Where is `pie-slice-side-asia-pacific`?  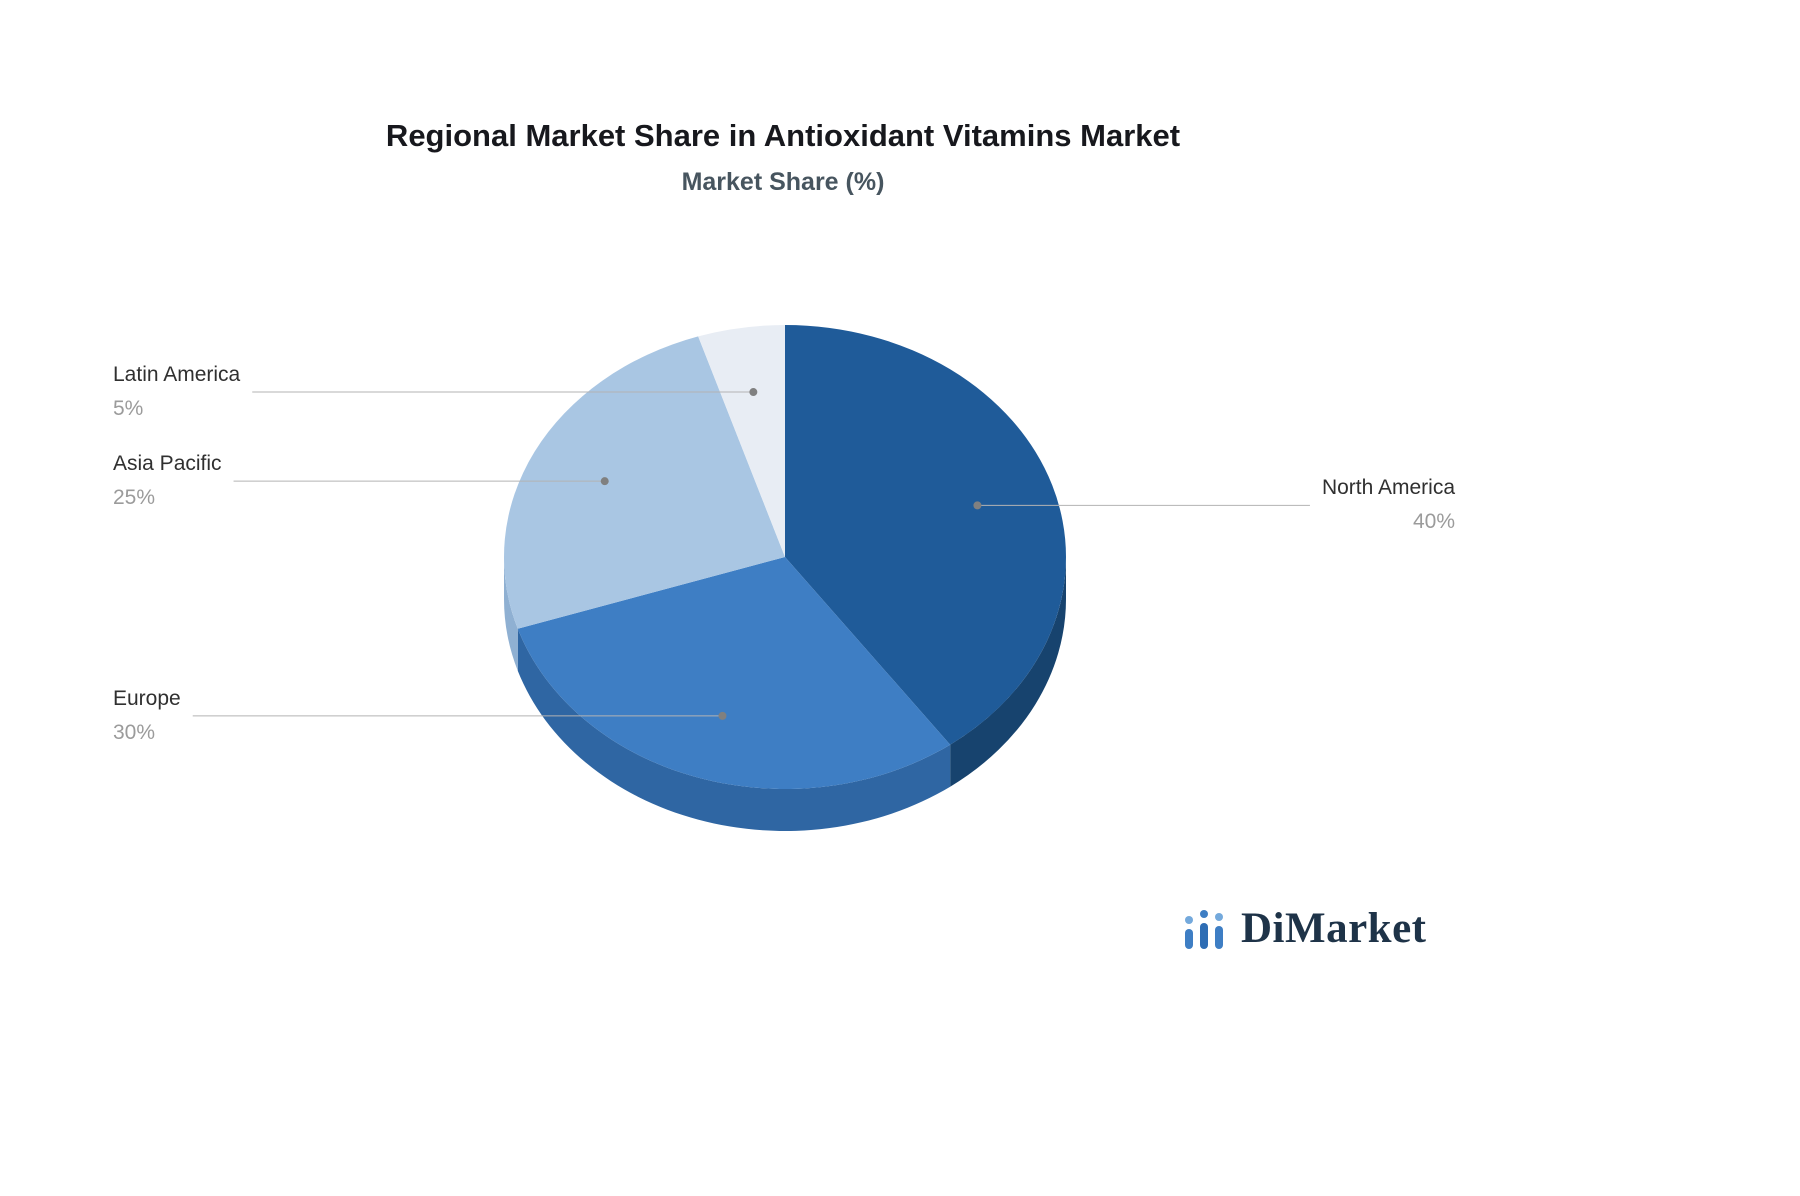
pie-slice-side-asia-pacific is located at coordinates (511, 614).